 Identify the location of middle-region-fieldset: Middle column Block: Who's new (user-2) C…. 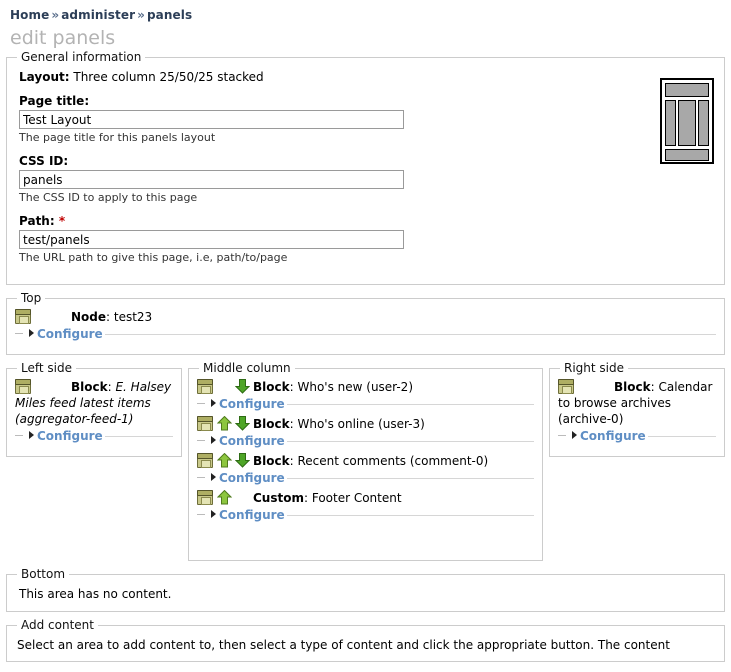
(365, 461).